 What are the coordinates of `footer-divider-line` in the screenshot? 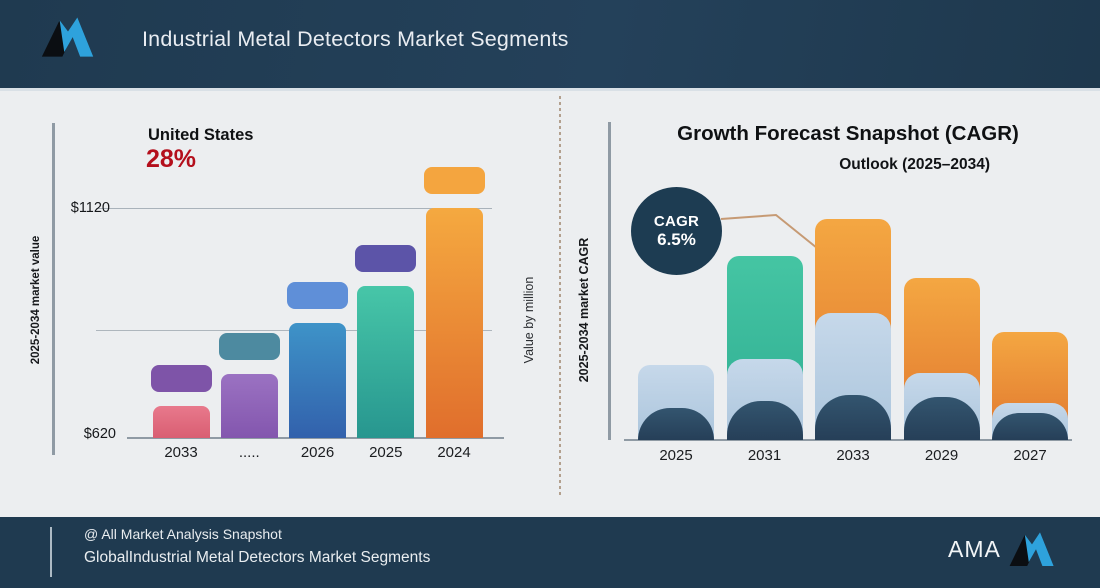 It's located at (51, 552).